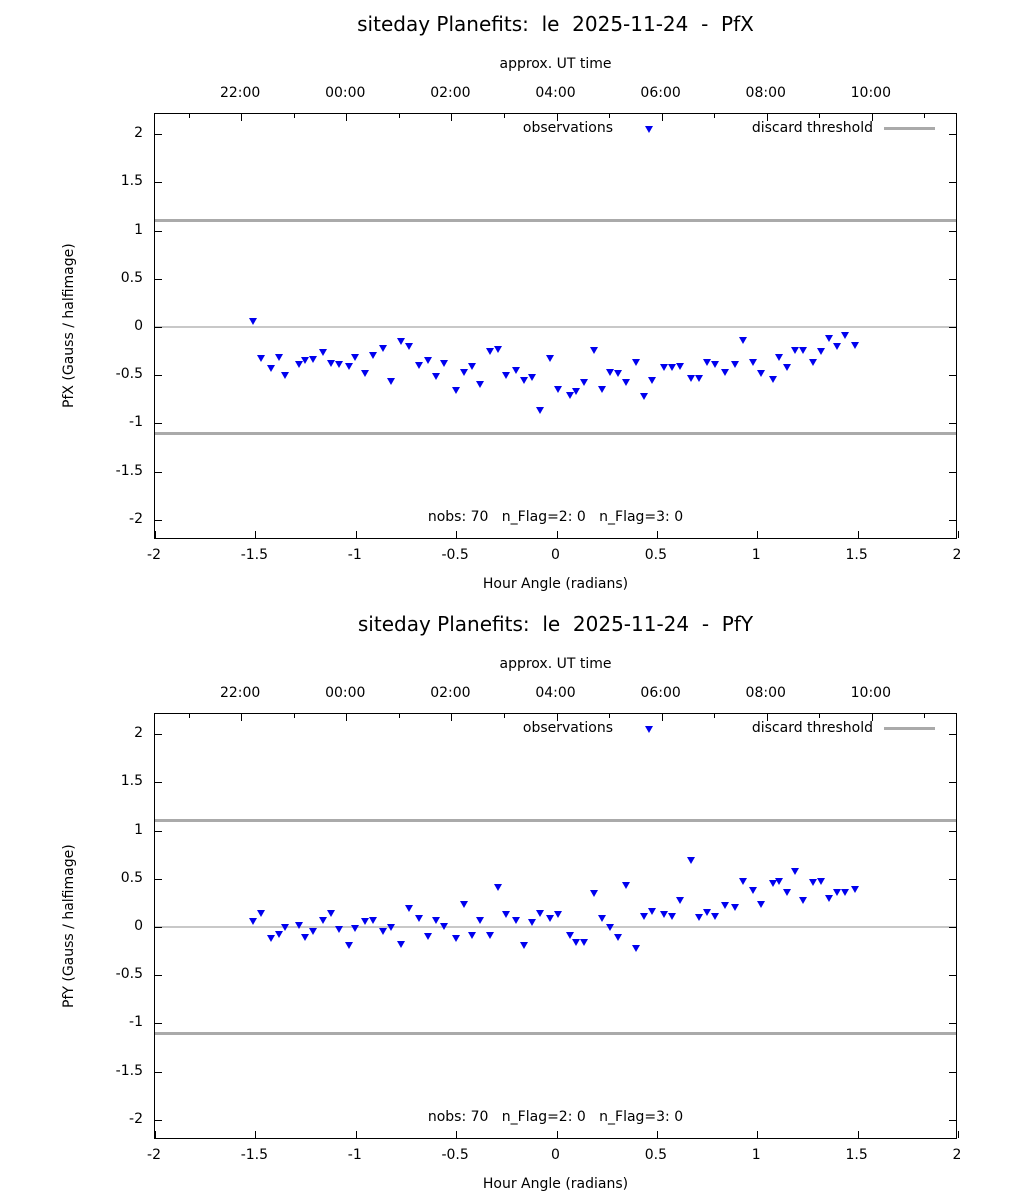 The image size is (1024, 1200). What do you see at coordinates (131, 277) in the screenshot?
I see `y-tick-label: 0.5` at bounding box center [131, 277].